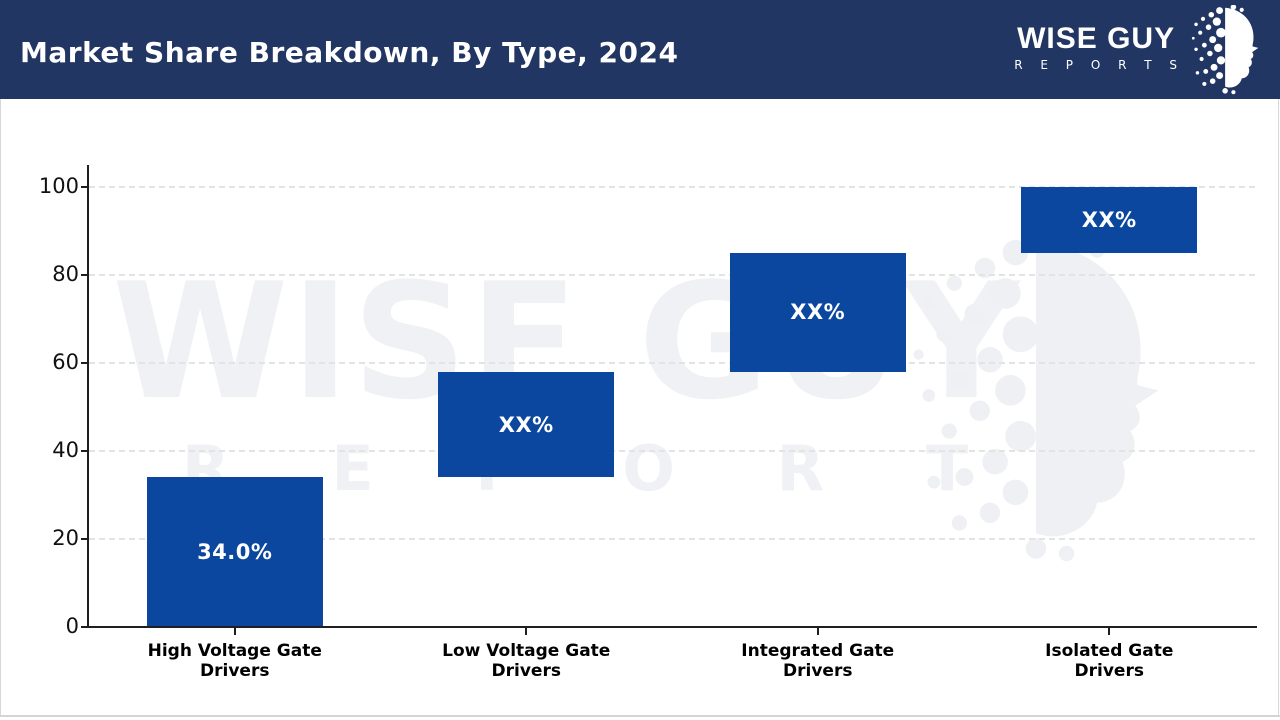  I want to click on x-category-label-line: Integrated Gate, so click(818, 651).